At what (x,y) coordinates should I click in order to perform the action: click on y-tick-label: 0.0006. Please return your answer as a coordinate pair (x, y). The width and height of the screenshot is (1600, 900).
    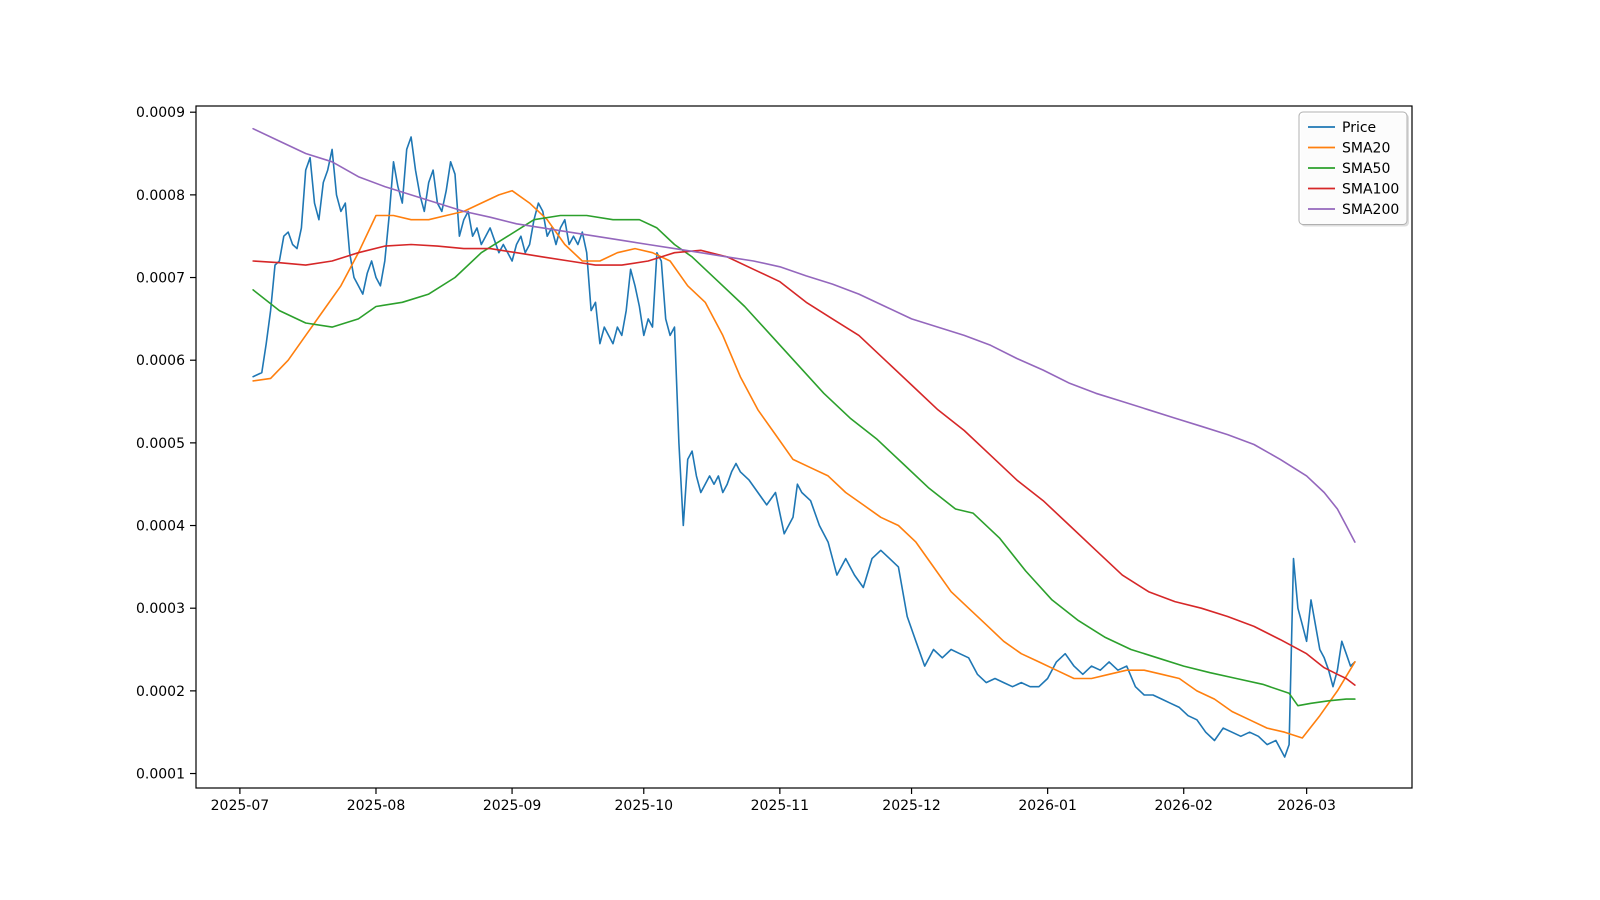
    Looking at the image, I should click on (160, 361).